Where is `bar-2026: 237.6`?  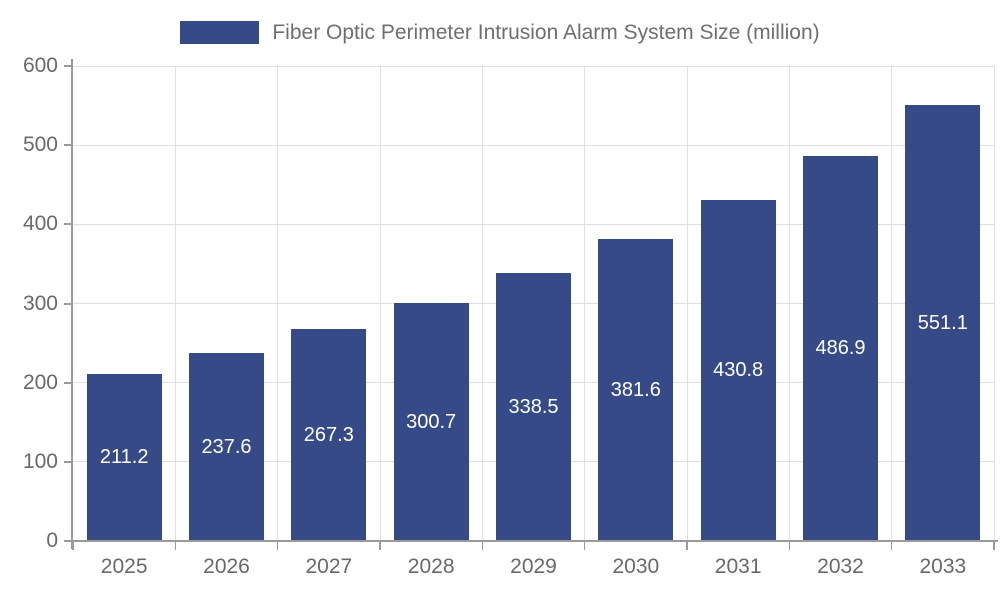 bar-2026: 237.6 is located at coordinates (226, 446).